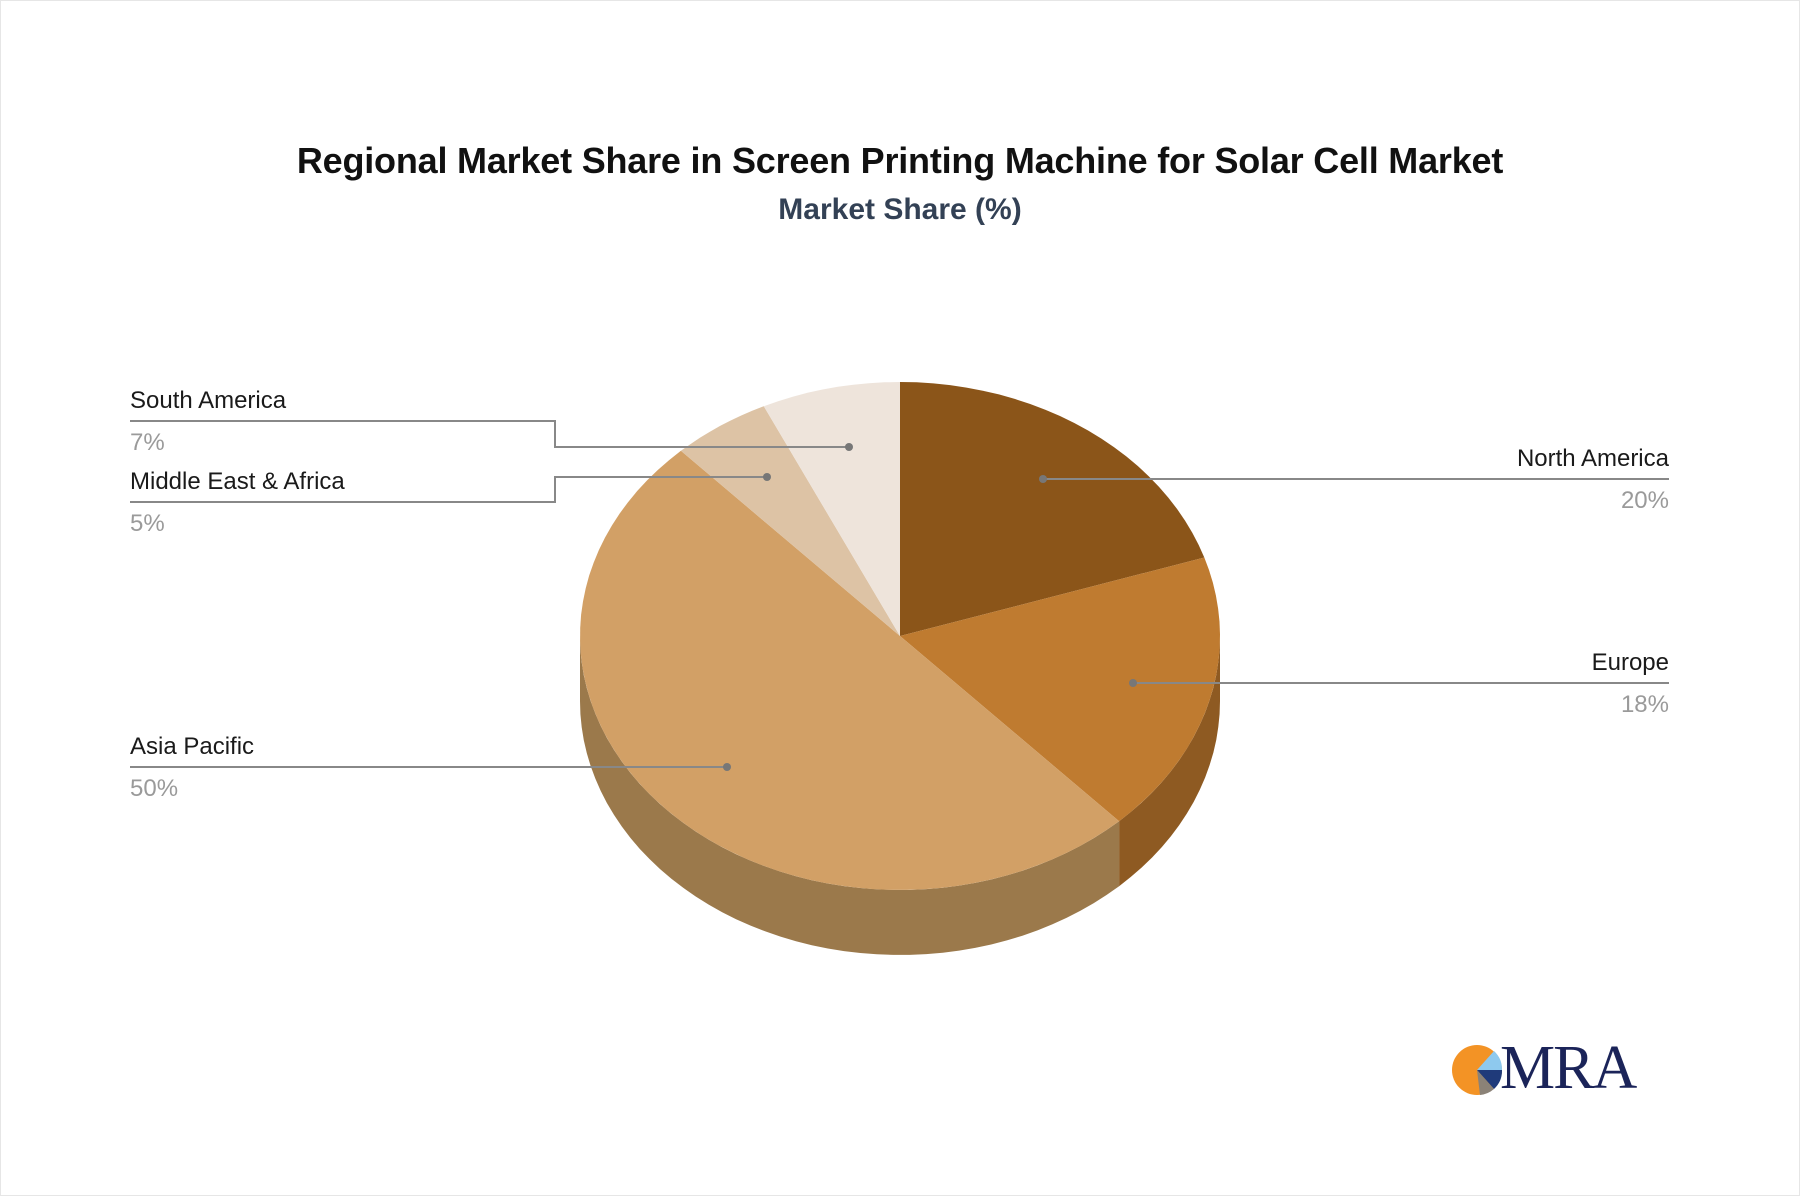 This screenshot has width=1800, height=1196. Describe the element at coordinates (1399, 683) in the screenshot. I see `callout-europe: Europe 18%` at that location.